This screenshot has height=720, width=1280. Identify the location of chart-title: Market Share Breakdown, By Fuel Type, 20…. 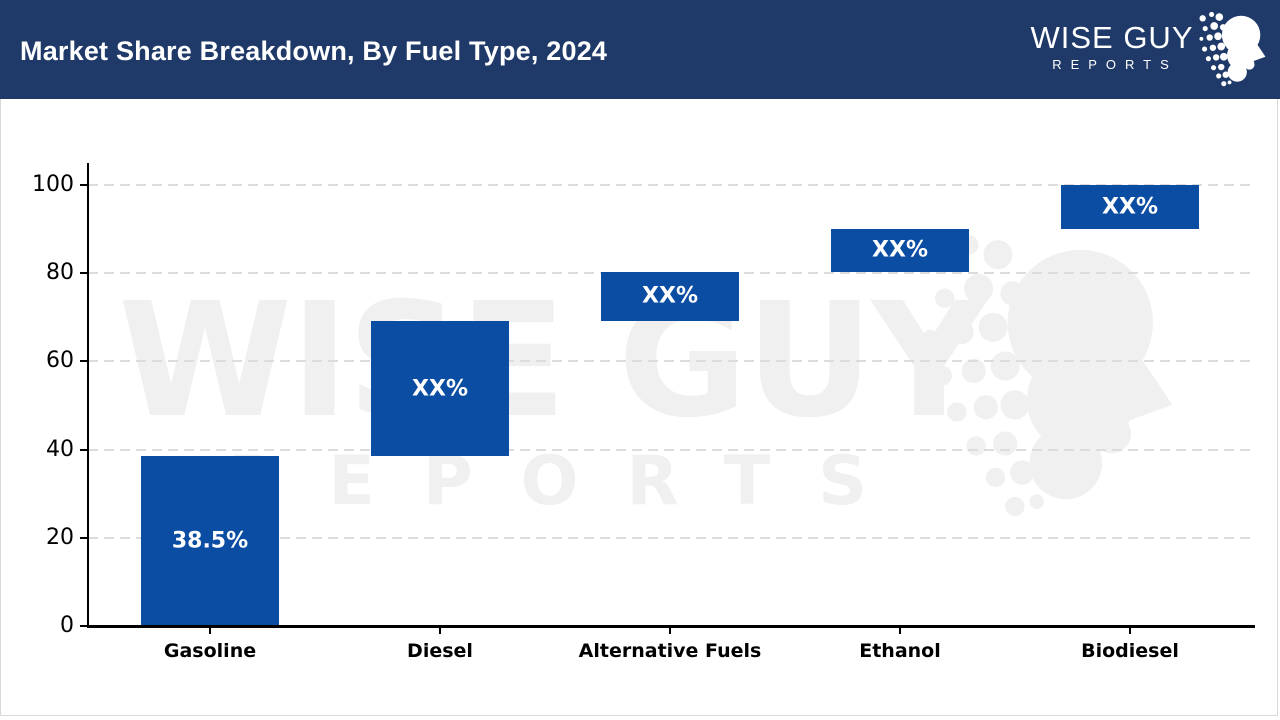
(314, 51).